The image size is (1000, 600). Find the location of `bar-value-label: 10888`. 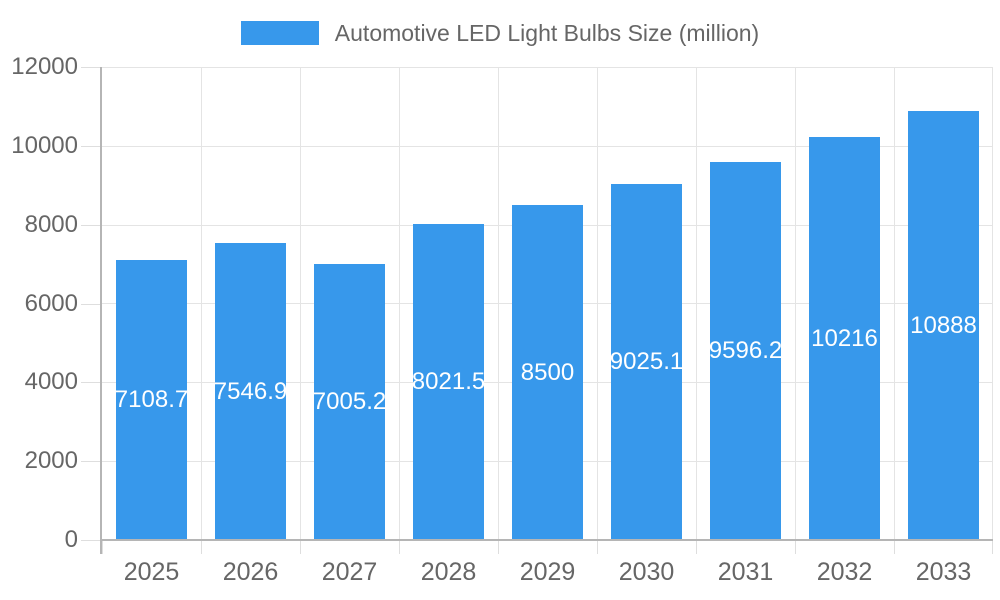

bar-value-label: 10888 is located at coordinates (943, 325).